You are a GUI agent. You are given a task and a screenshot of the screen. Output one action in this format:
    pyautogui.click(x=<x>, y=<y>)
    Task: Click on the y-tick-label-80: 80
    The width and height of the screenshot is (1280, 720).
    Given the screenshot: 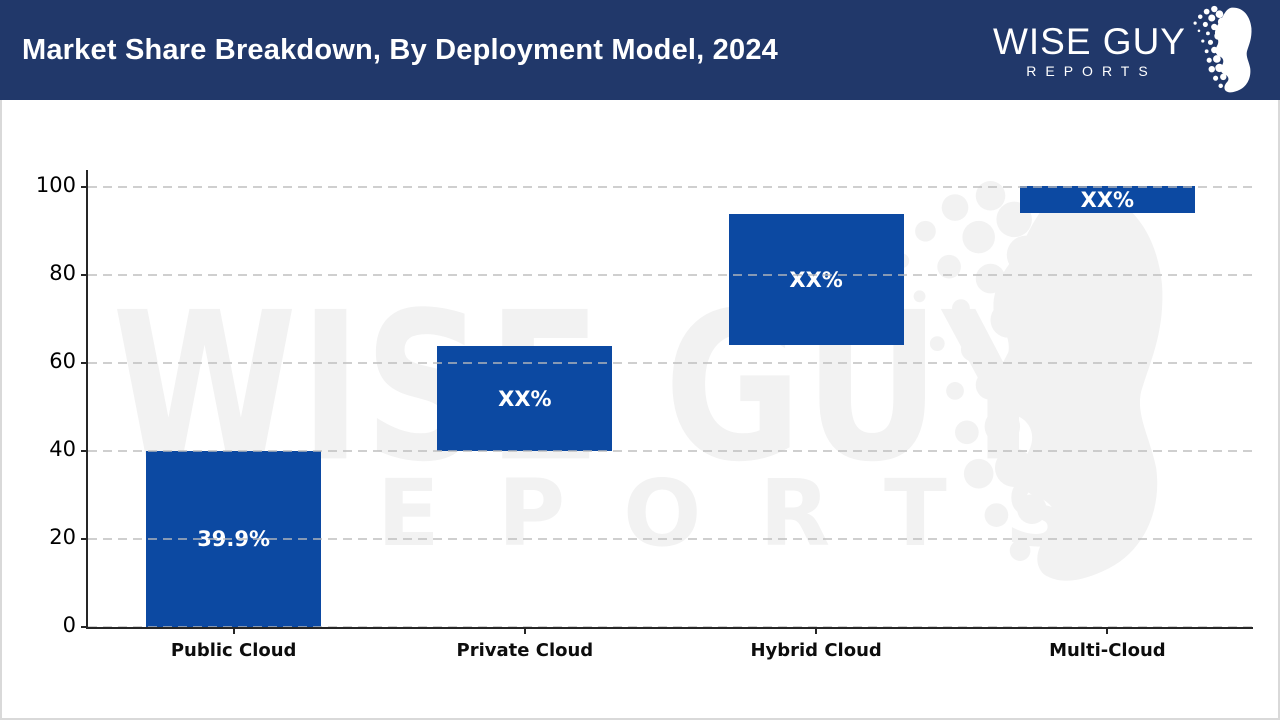 What is the action you would take?
    pyautogui.click(x=62, y=273)
    